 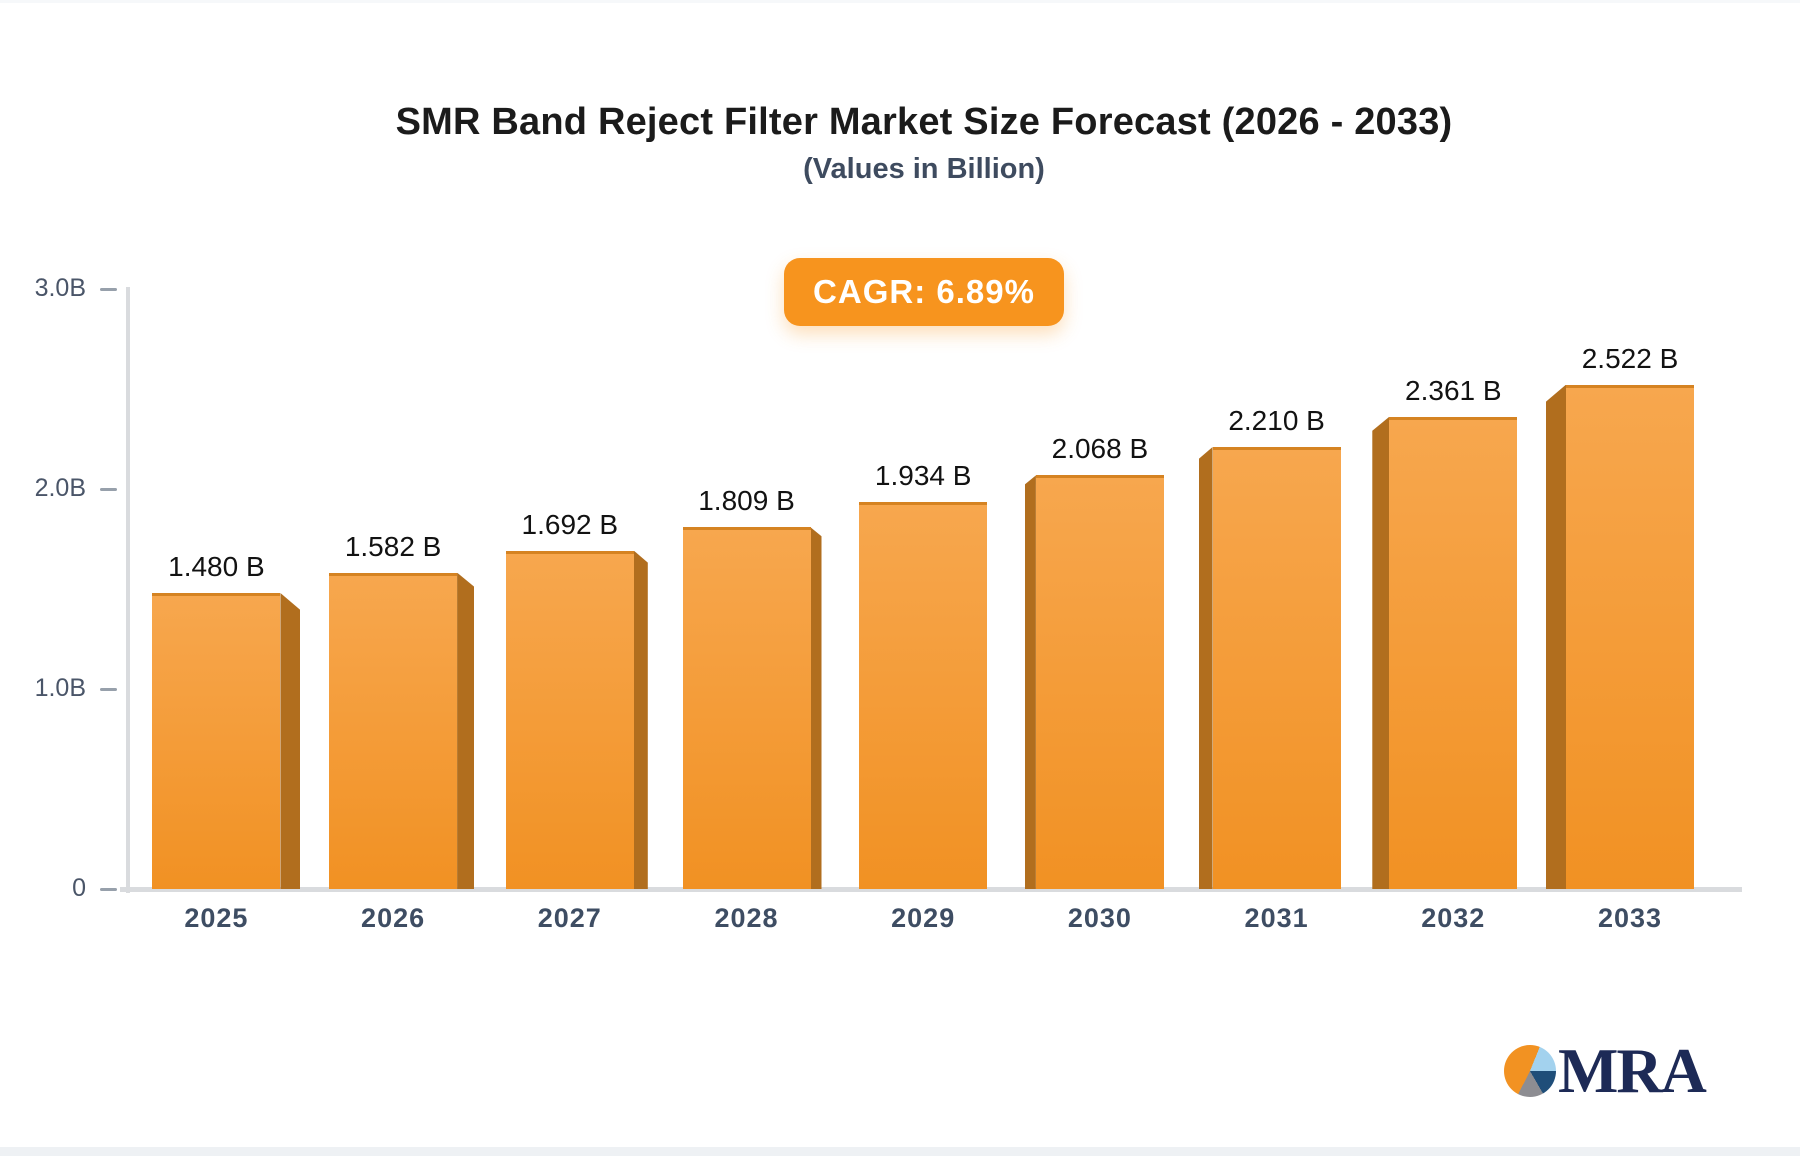 What do you see at coordinates (466, 730) in the screenshot?
I see `bar-side-2026` at bounding box center [466, 730].